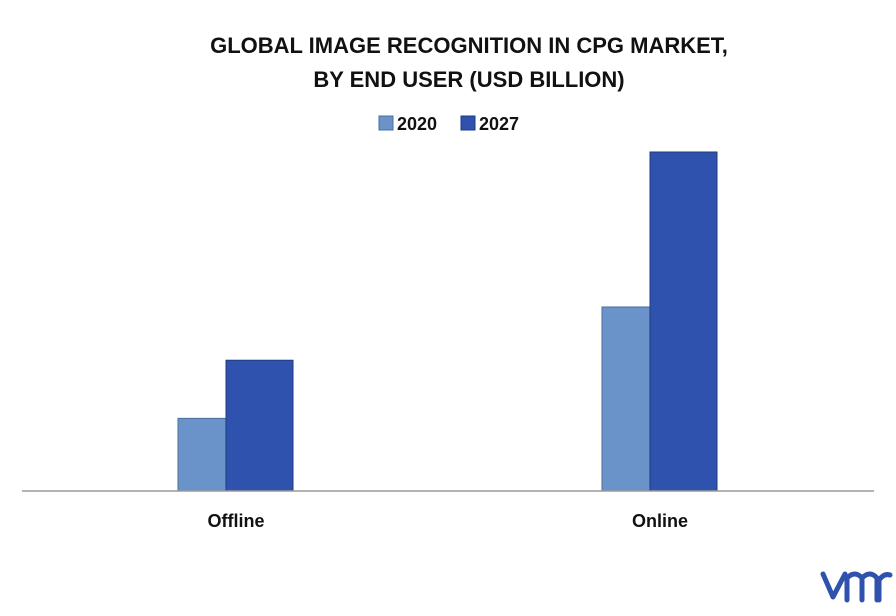  What do you see at coordinates (417, 124) in the screenshot?
I see `legend-label-2020: 2020` at bounding box center [417, 124].